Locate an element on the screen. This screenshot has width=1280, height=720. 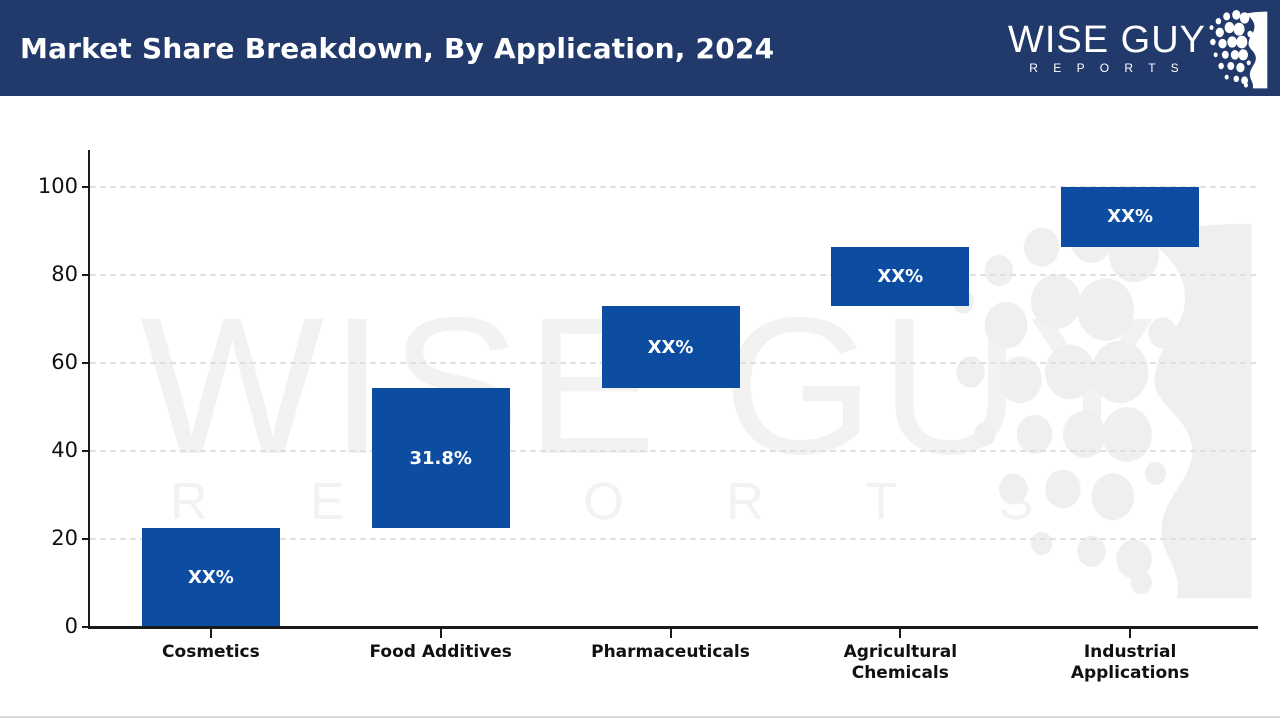
logo-text: WISE GUY R E P O R T S is located at coordinates (1107, 48).